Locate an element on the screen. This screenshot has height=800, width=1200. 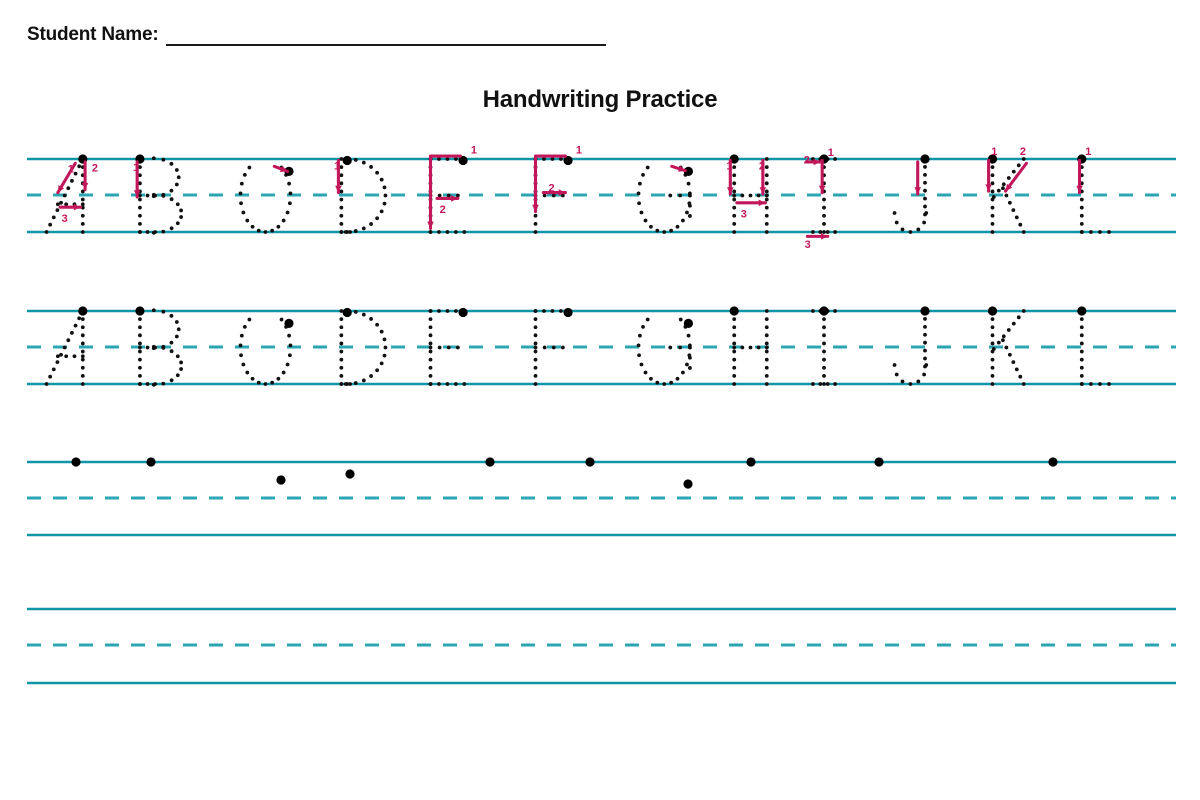
stroke-guide-A-1: 1 is located at coordinates (66, 178).